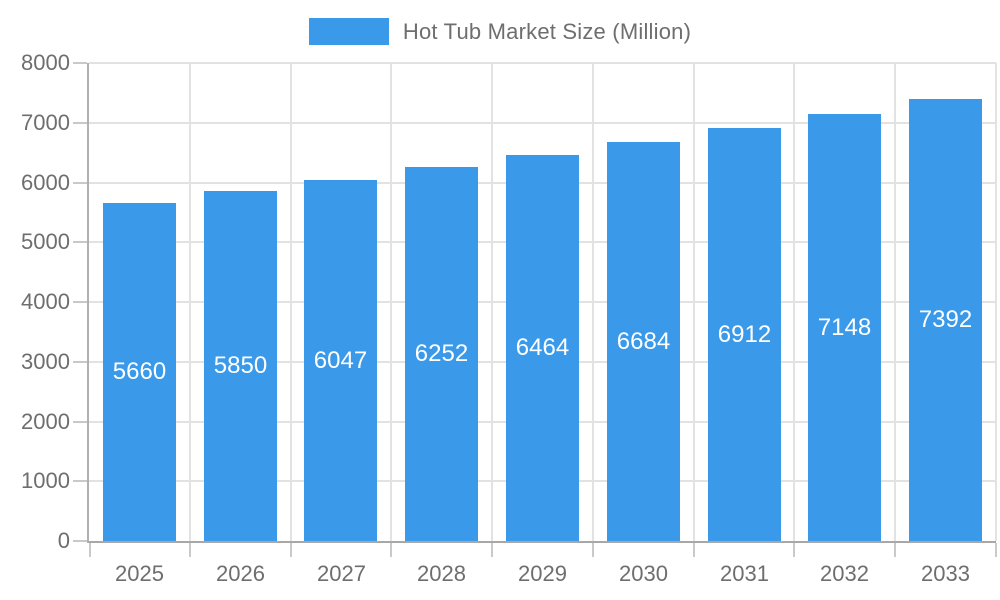 The height and width of the screenshot is (600, 1000). I want to click on bar: 6047, so click(340, 360).